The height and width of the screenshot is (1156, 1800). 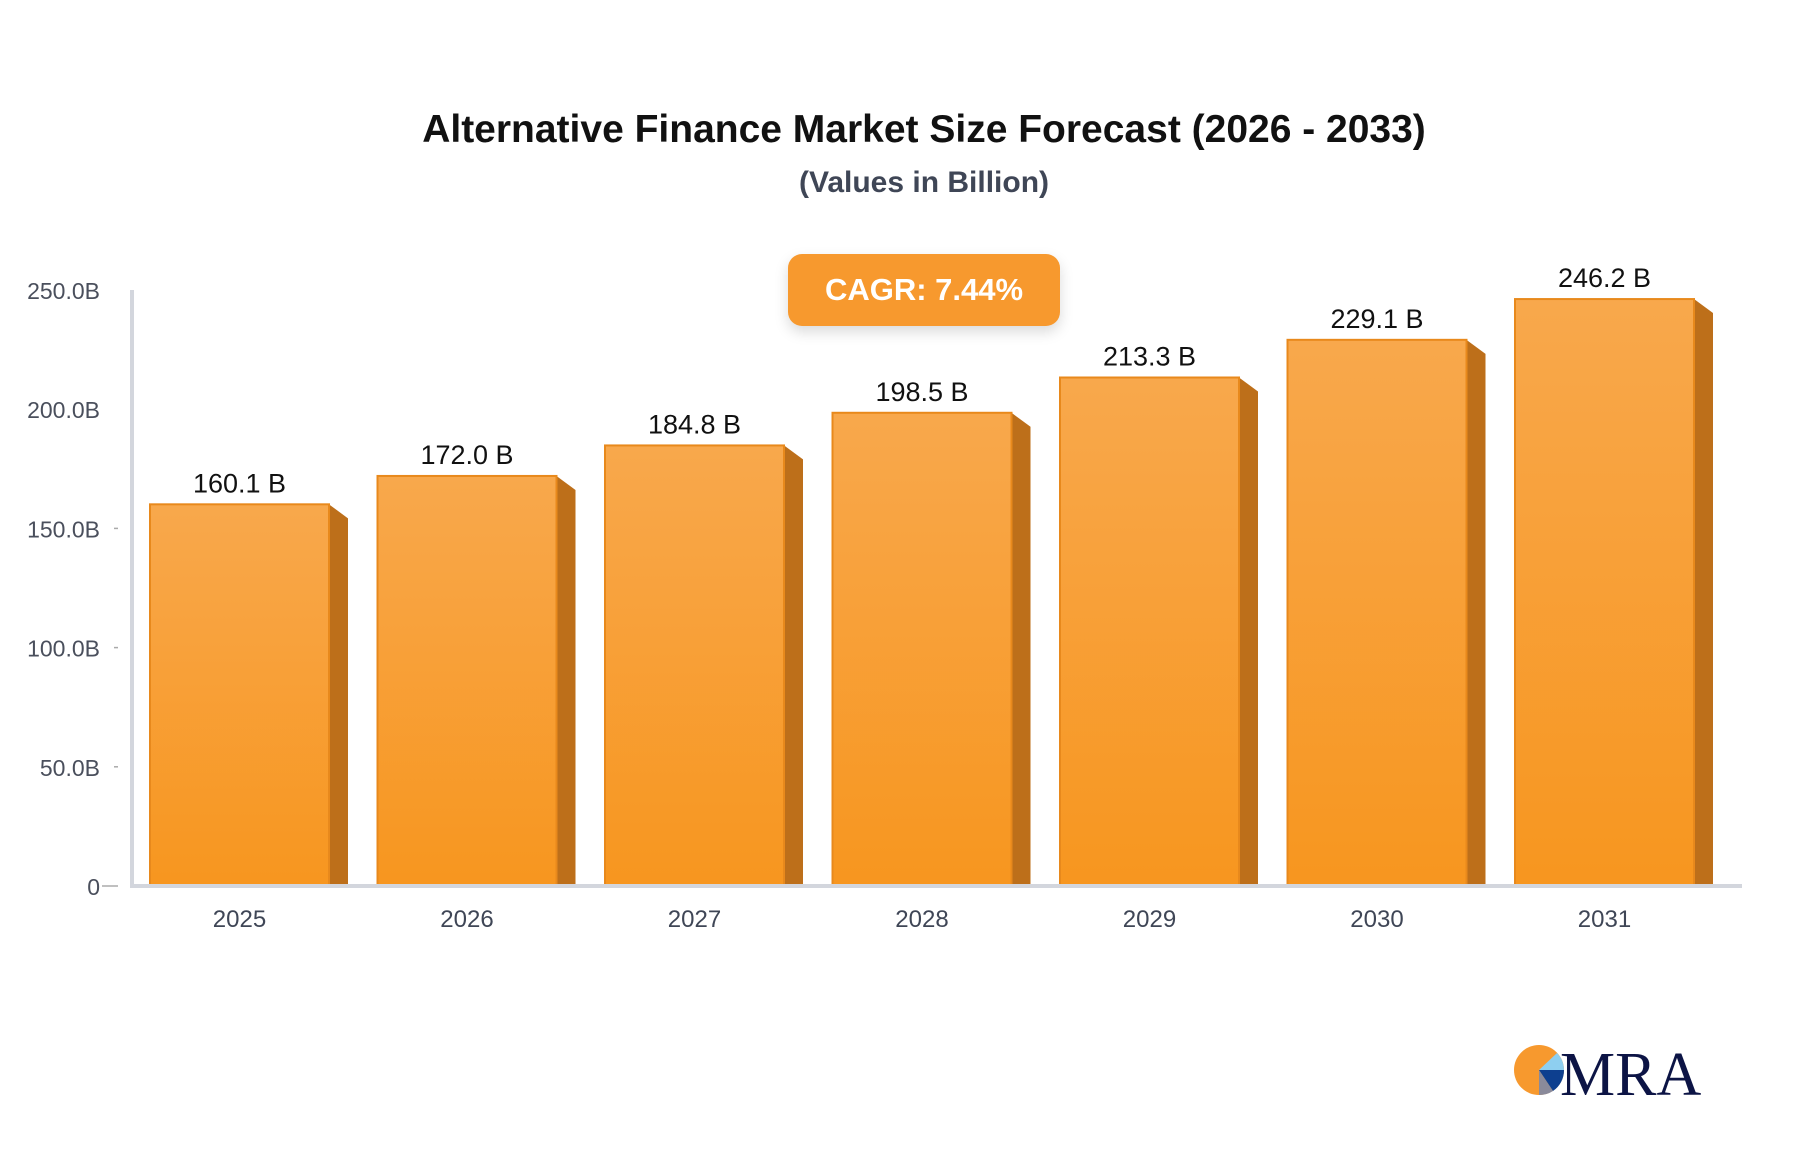 I want to click on data-label: 246.2 B, so click(x=1604, y=278).